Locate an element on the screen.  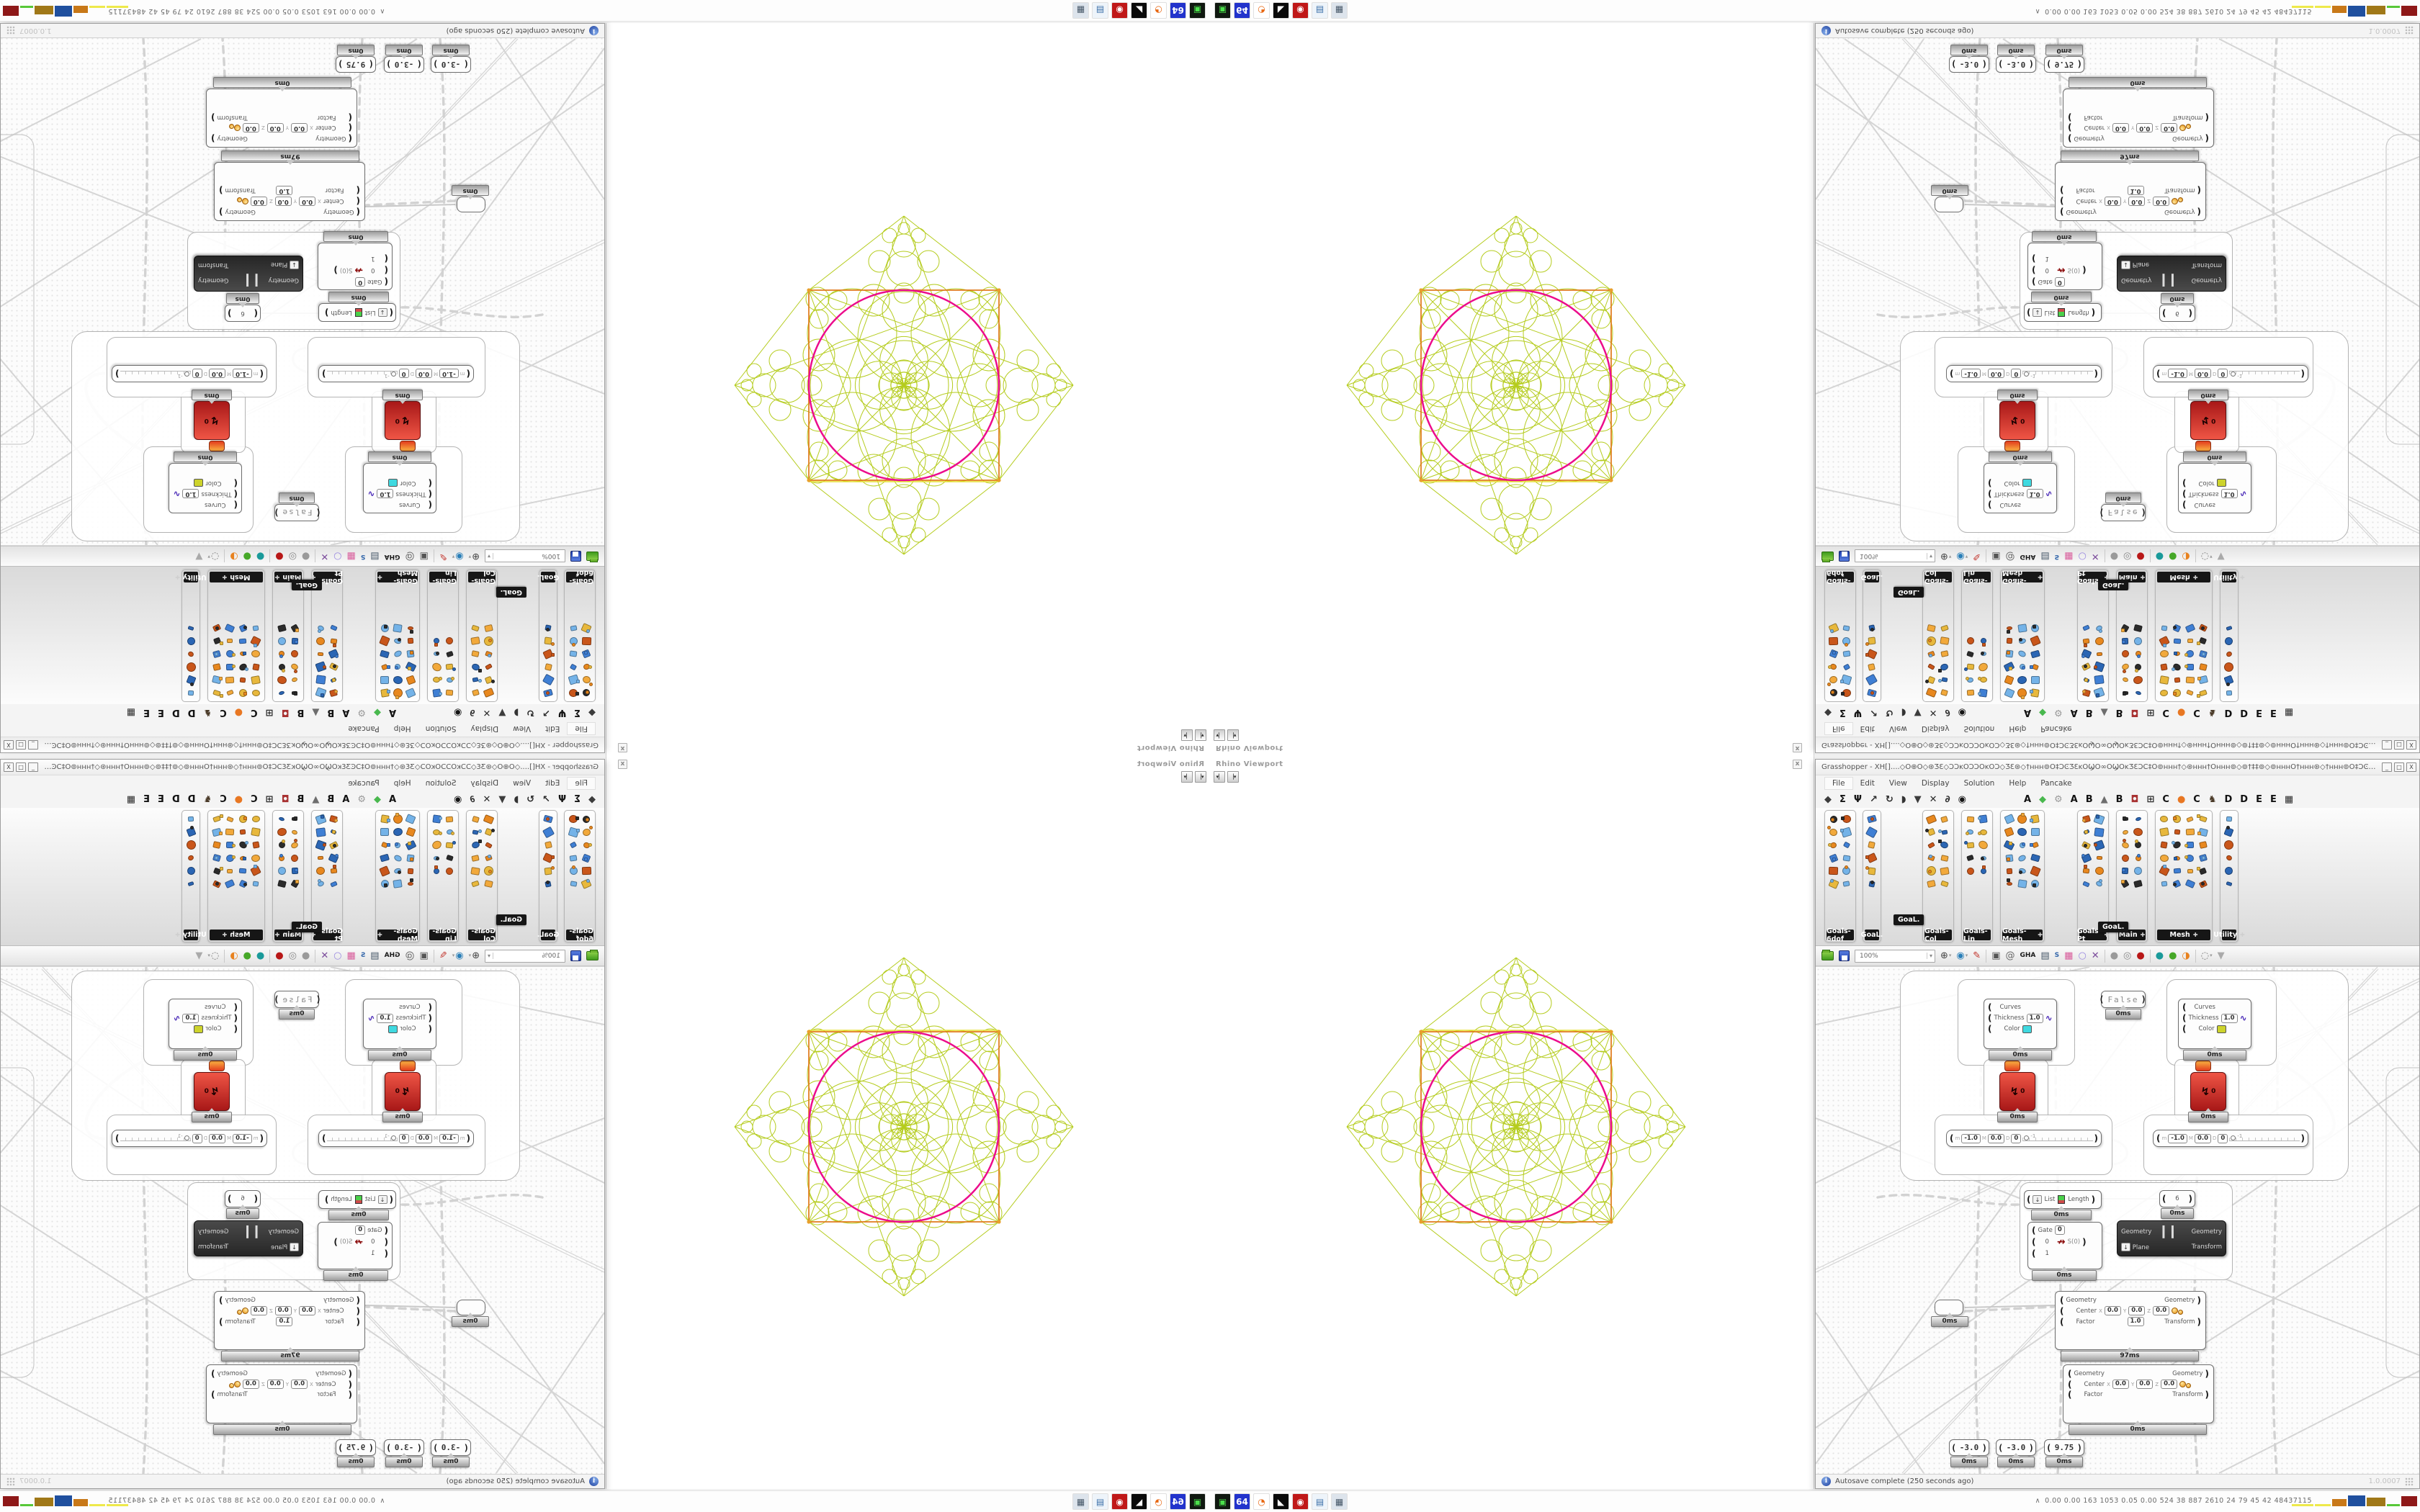
toolbar-icon: ◑ is located at coordinates (234, 955).